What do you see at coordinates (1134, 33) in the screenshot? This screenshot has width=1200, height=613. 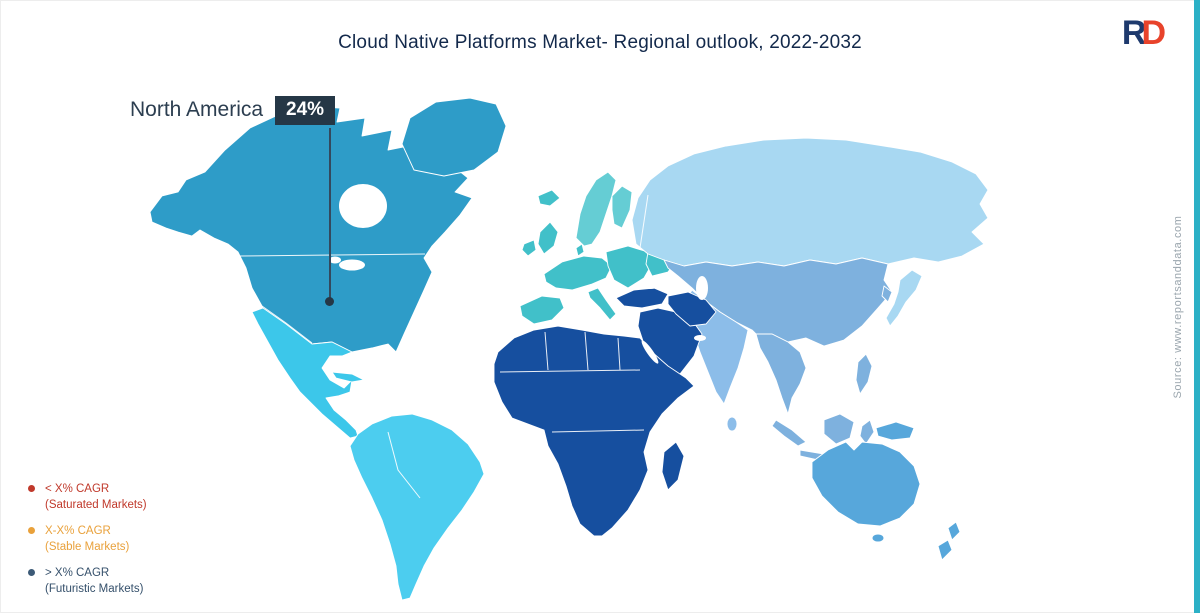 I see `logo-letter-r: R` at bounding box center [1134, 33].